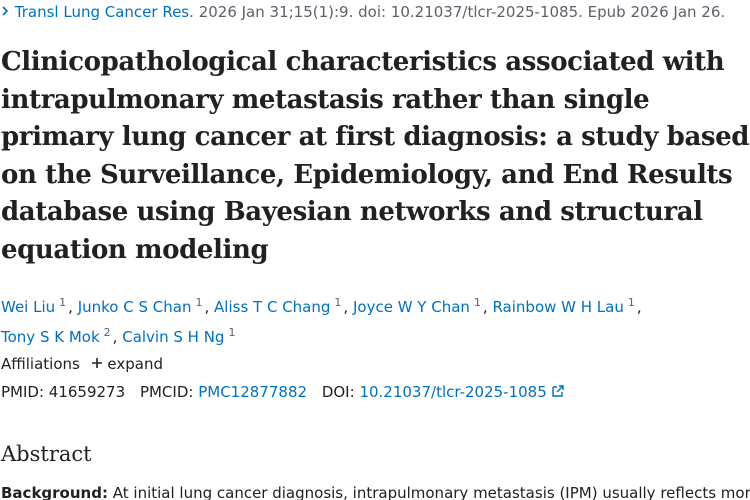  Describe the element at coordinates (82, 364) in the screenshot. I see `affiliations: Affiliations expand` at that location.